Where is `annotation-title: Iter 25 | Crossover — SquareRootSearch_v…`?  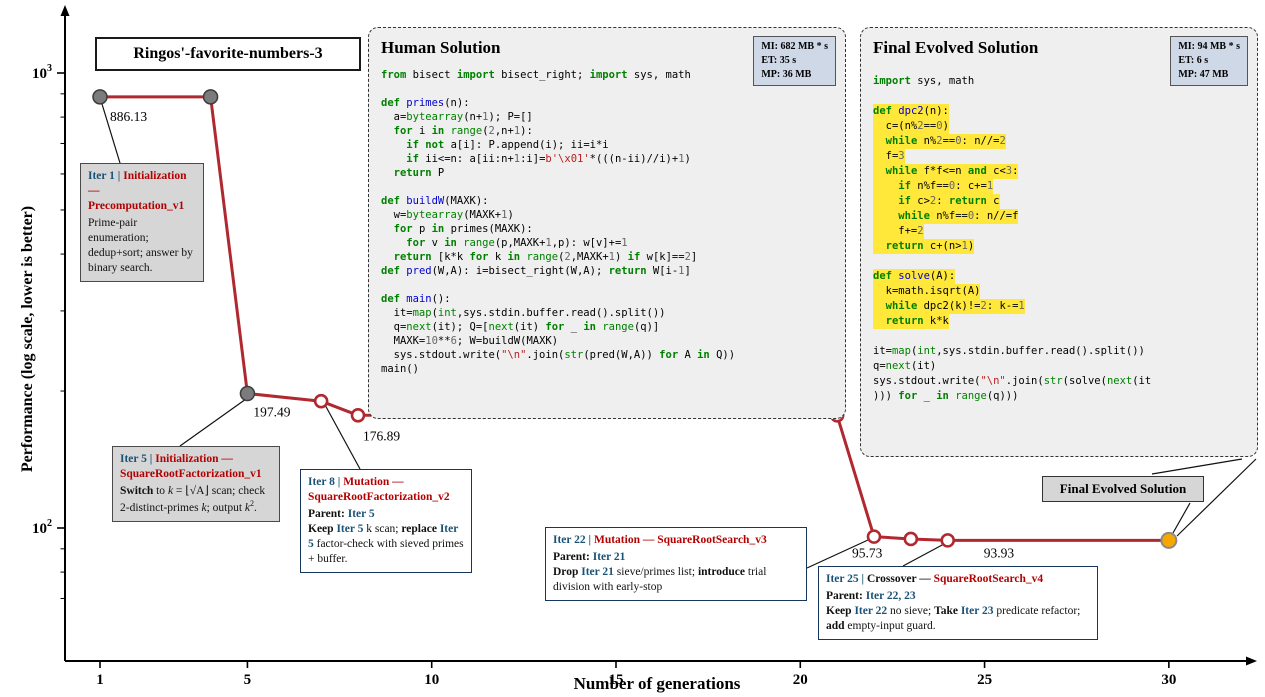
annotation-title: Iter 25 | Crossover — SquareRootSearch_v… is located at coordinates (935, 579).